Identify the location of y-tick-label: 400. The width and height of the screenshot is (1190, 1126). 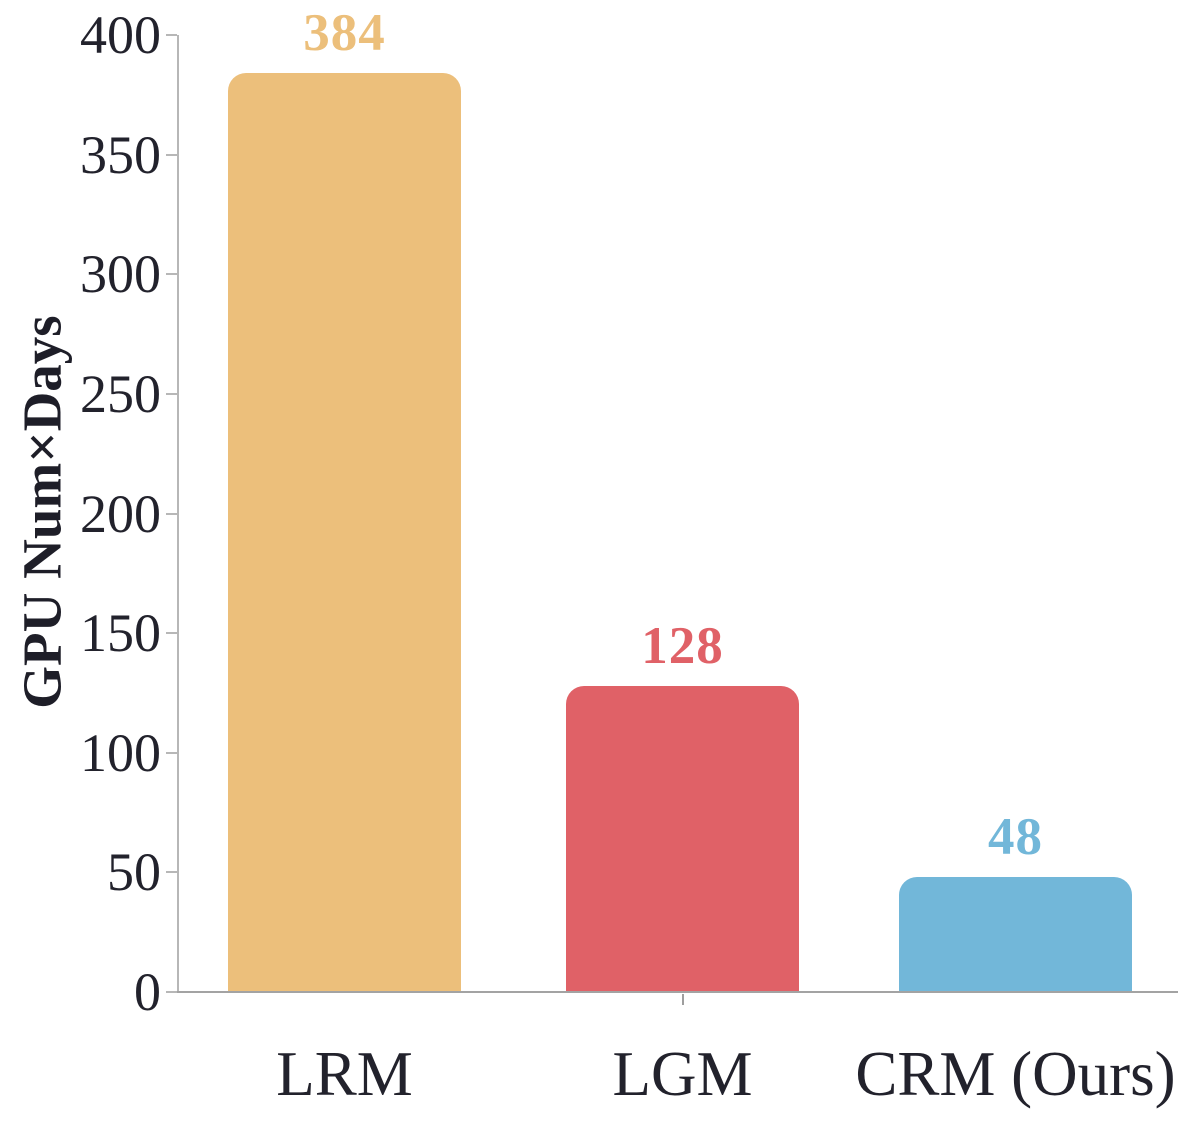
(120, 35).